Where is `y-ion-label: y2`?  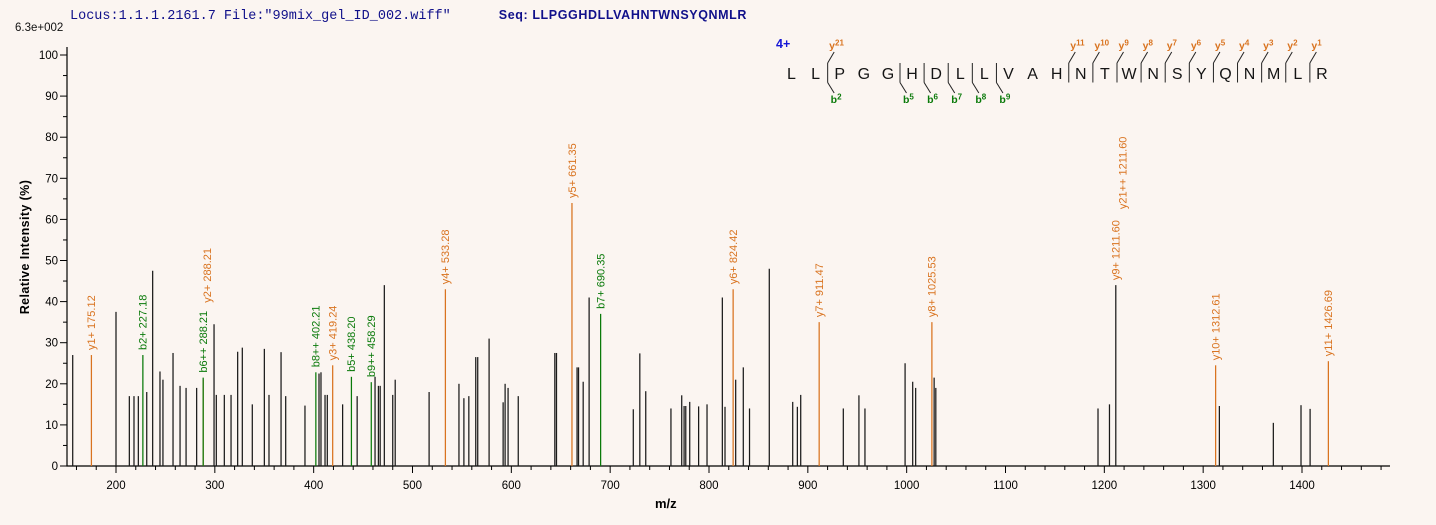
y-ion-label: y2 is located at coordinates (1292, 46).